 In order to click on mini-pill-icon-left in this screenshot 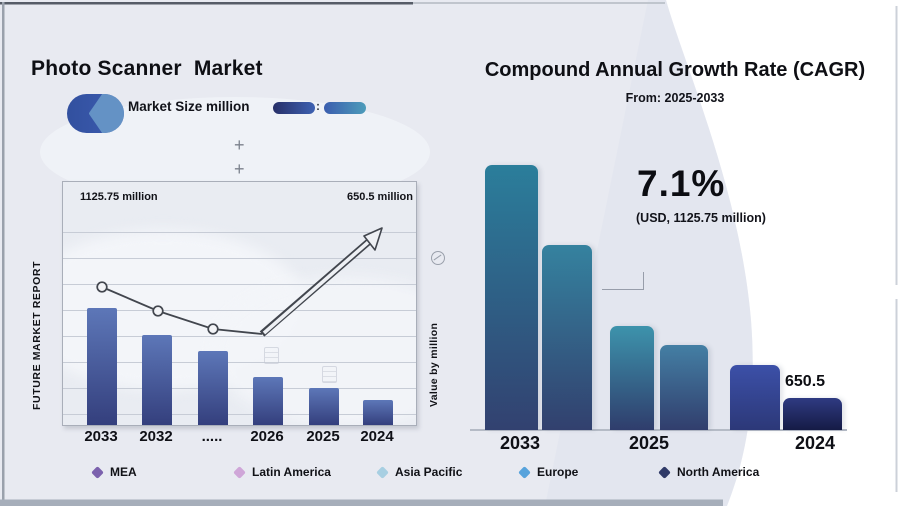, I will do `click(294, 108)`.